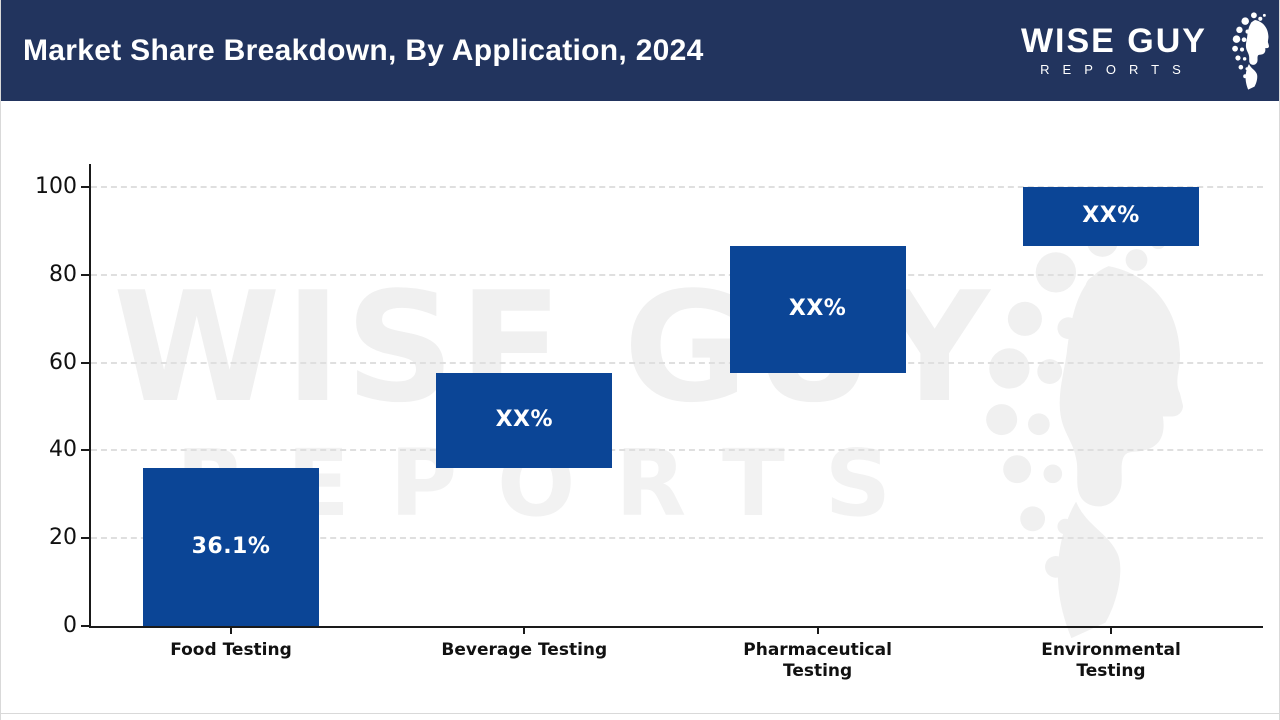 The width and height of the screenshot is (1280, 720). What do you see at coordinates (1113, 41) in the screenshot?
I see `logo-wiseguy-label: WISE GUY` at bounding box center [1113, 41].